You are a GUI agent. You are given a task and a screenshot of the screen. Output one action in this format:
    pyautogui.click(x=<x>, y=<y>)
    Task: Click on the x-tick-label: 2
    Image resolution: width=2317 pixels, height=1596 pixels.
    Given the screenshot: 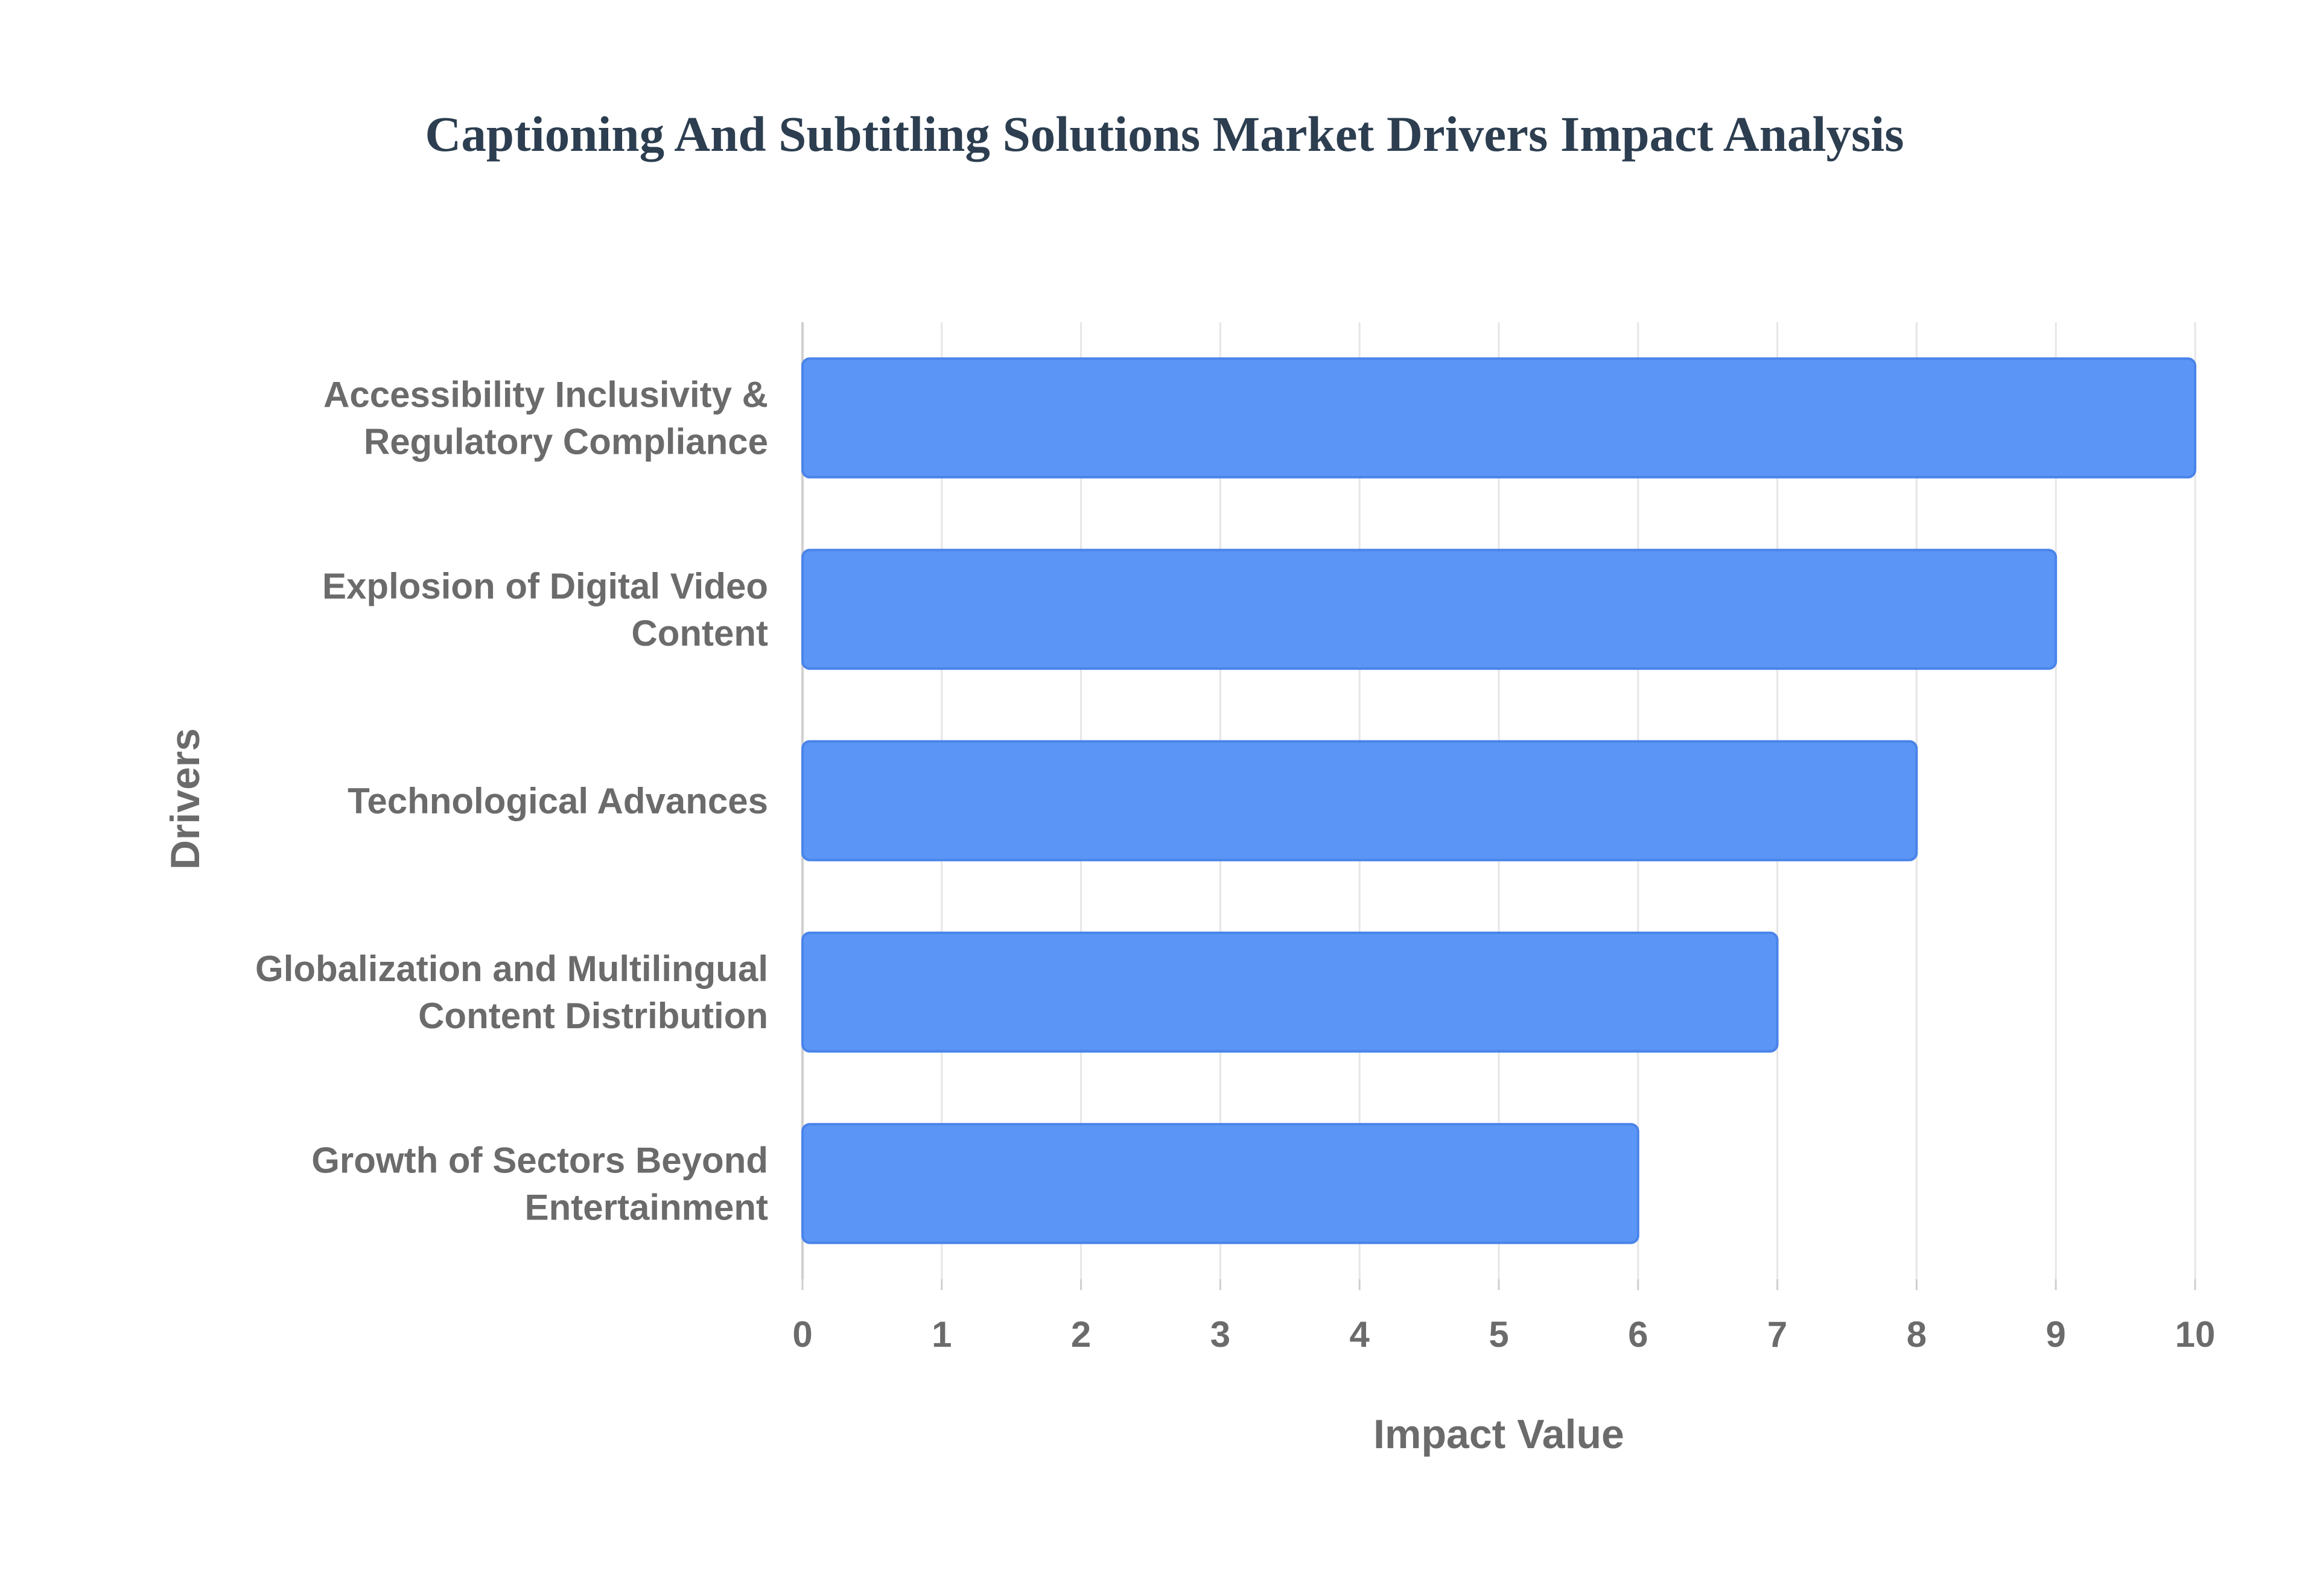 What is the action you would take?
    pyautogui.click(x=1081, y=1335)
    